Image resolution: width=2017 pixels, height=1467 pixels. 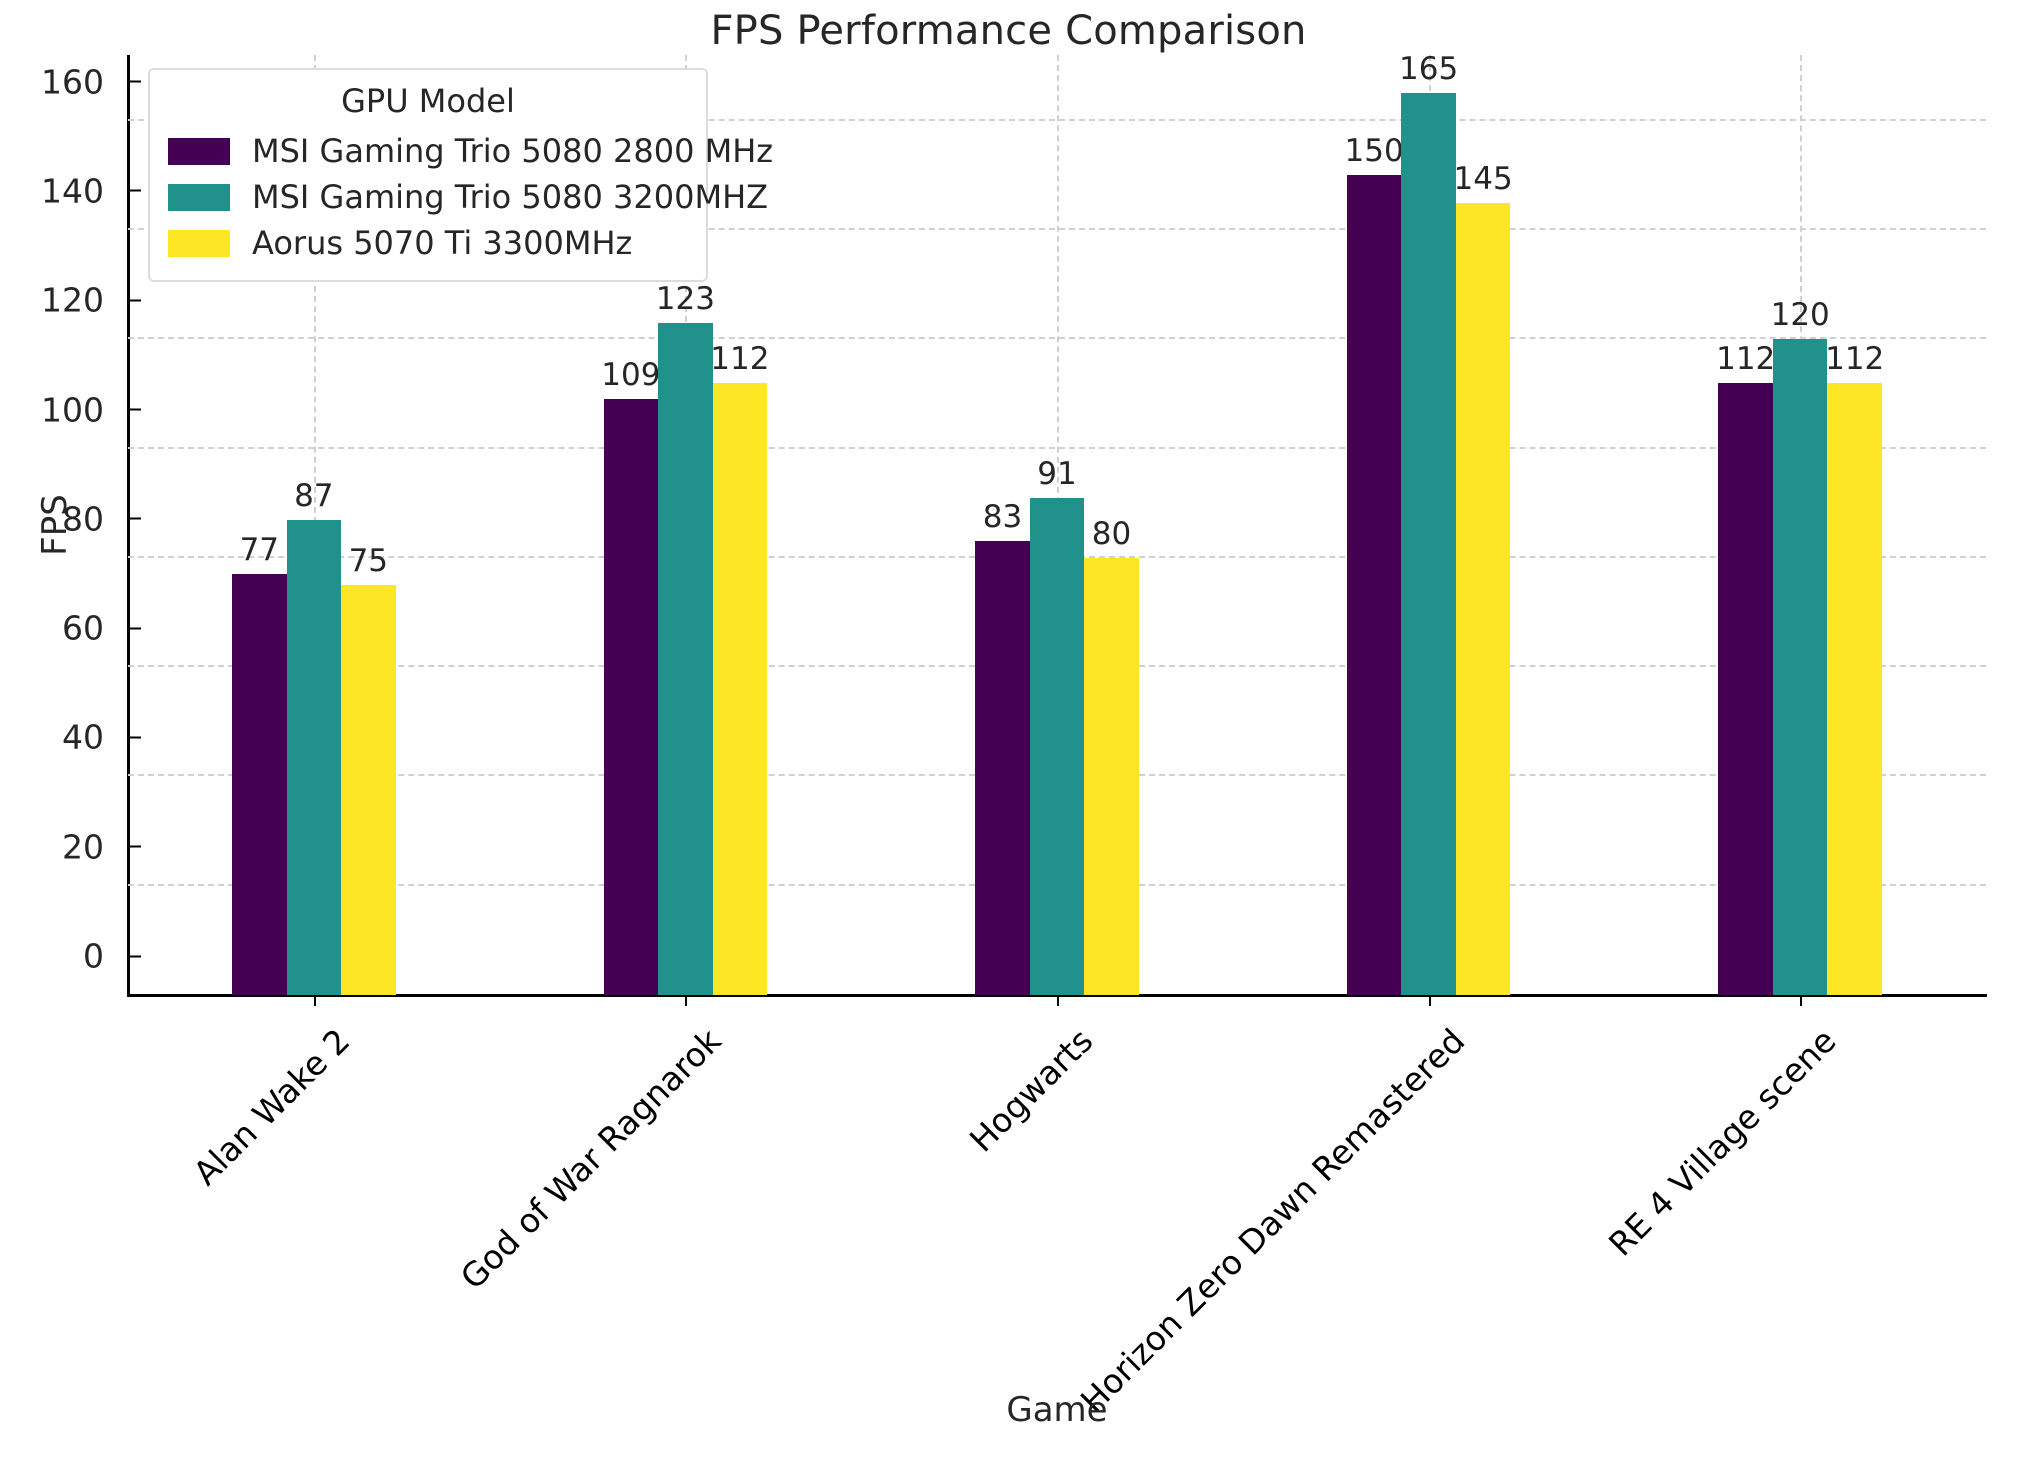 What do you see at coordinates (83, 519) in the screenshot?
I see `y-tick-label: 80` at bounding box center [83, 519].